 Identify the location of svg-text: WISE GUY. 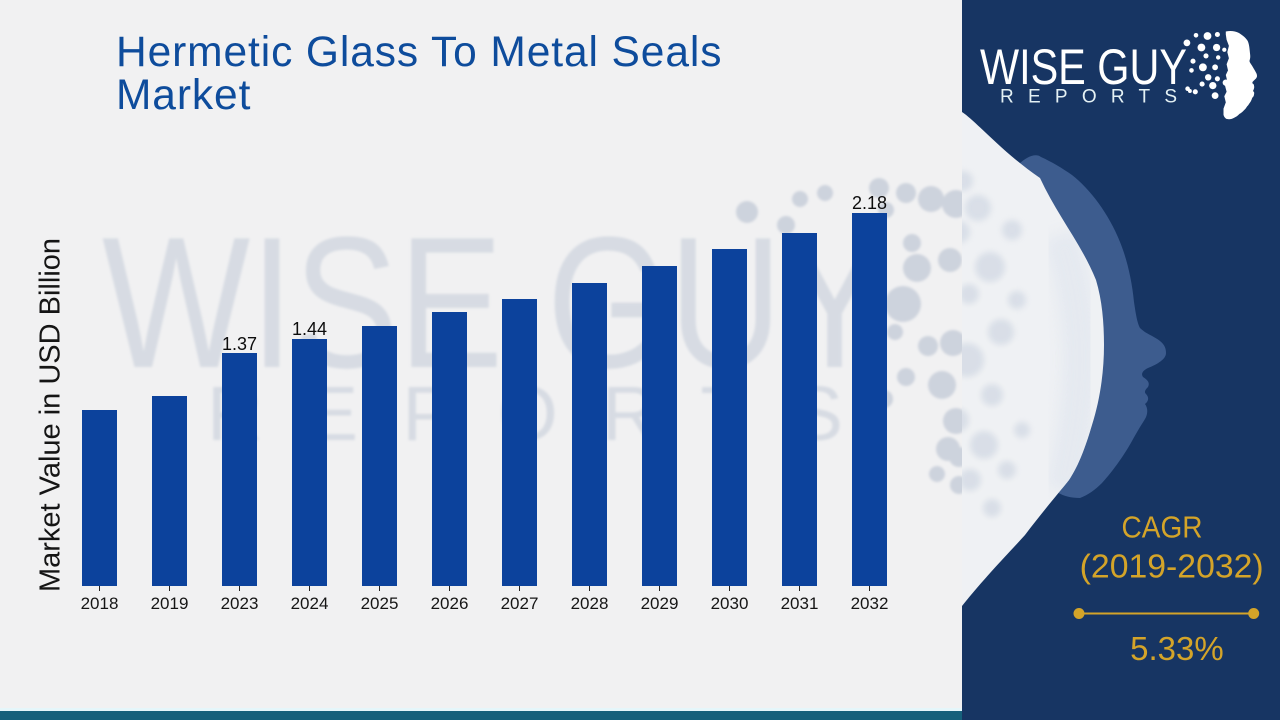
(1083, 66).